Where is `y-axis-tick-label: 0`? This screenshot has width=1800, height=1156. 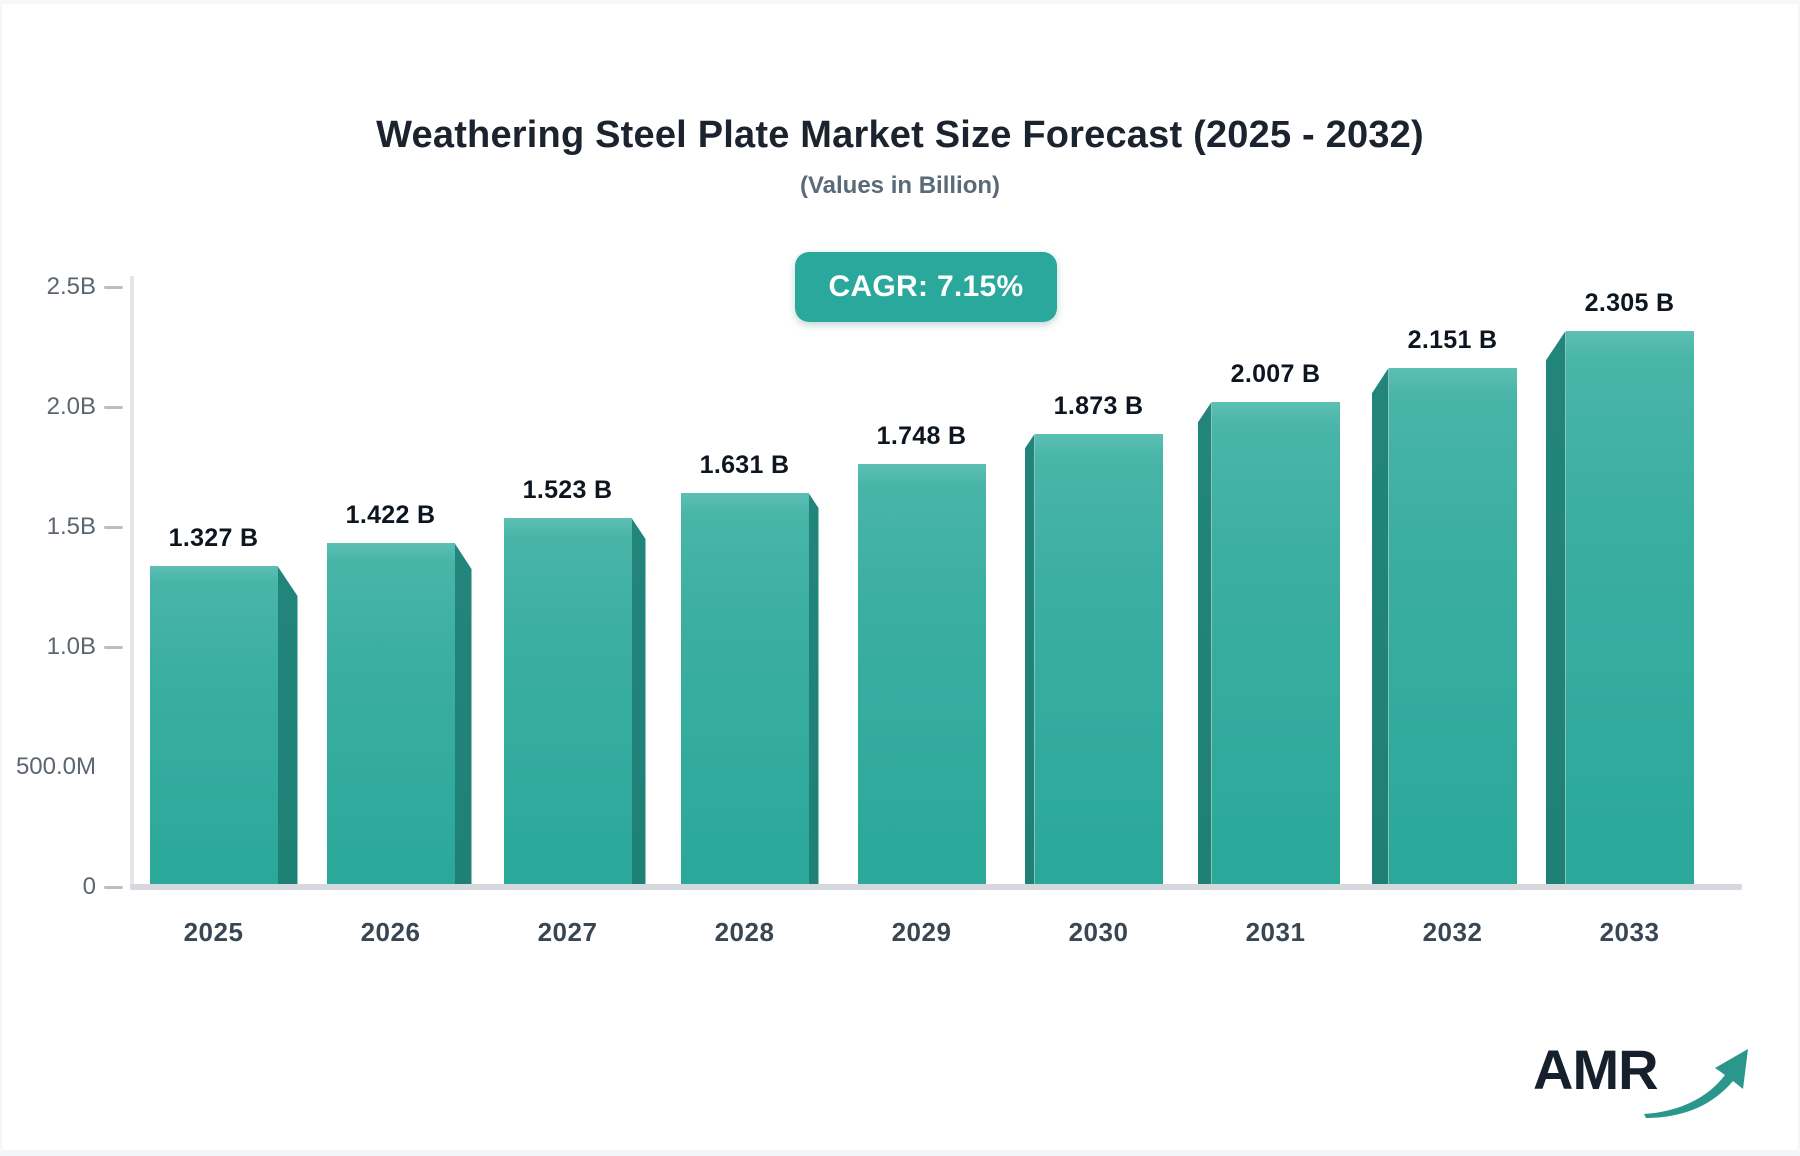 y-axis-tick-label: 0 is located at coordinates (89, 886).